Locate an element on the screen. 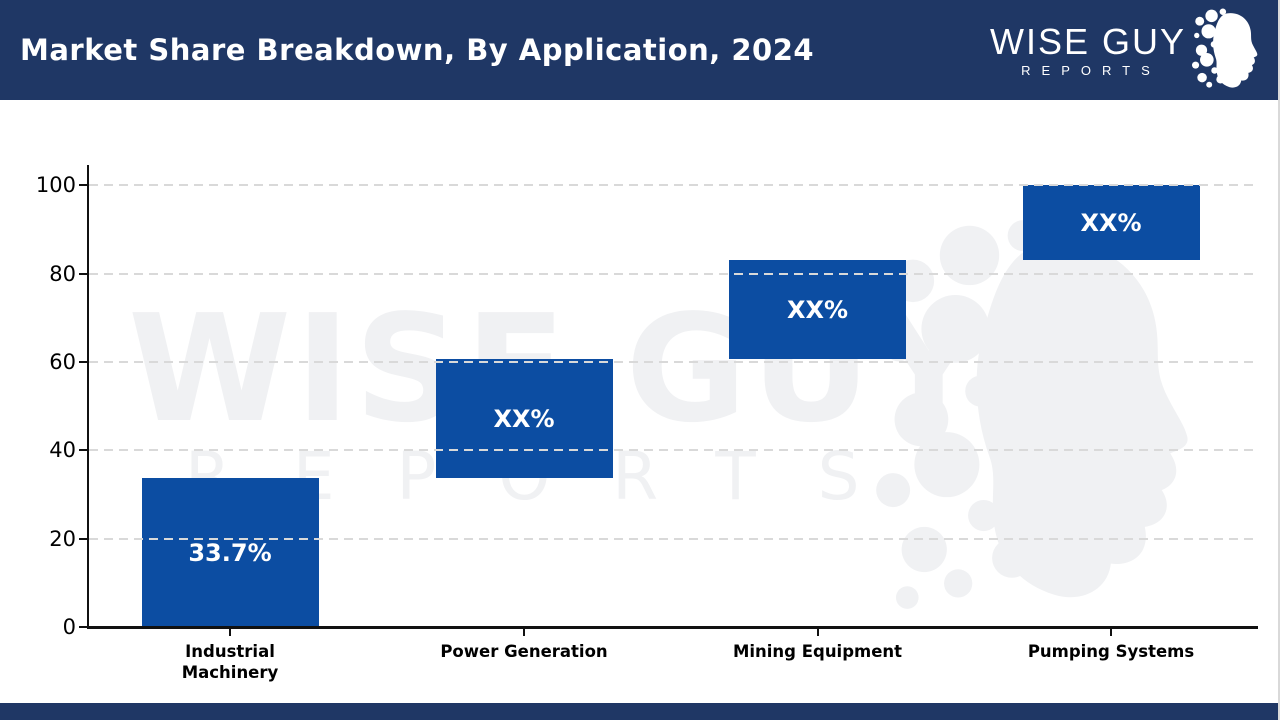 This screenshot has width=1280, height=720. x-category-label: Power Generation is located at coordinates (524, 651).